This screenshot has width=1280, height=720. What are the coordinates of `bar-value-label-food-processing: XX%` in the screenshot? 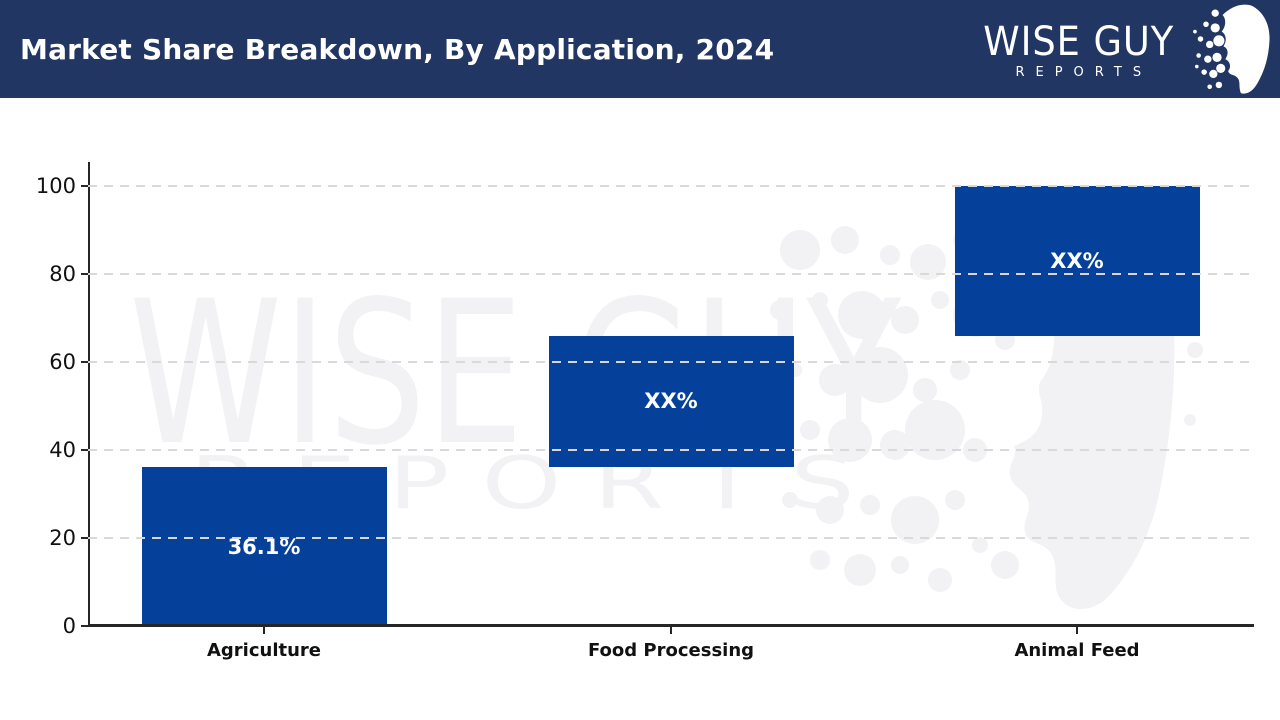 It's located at (671, 401).